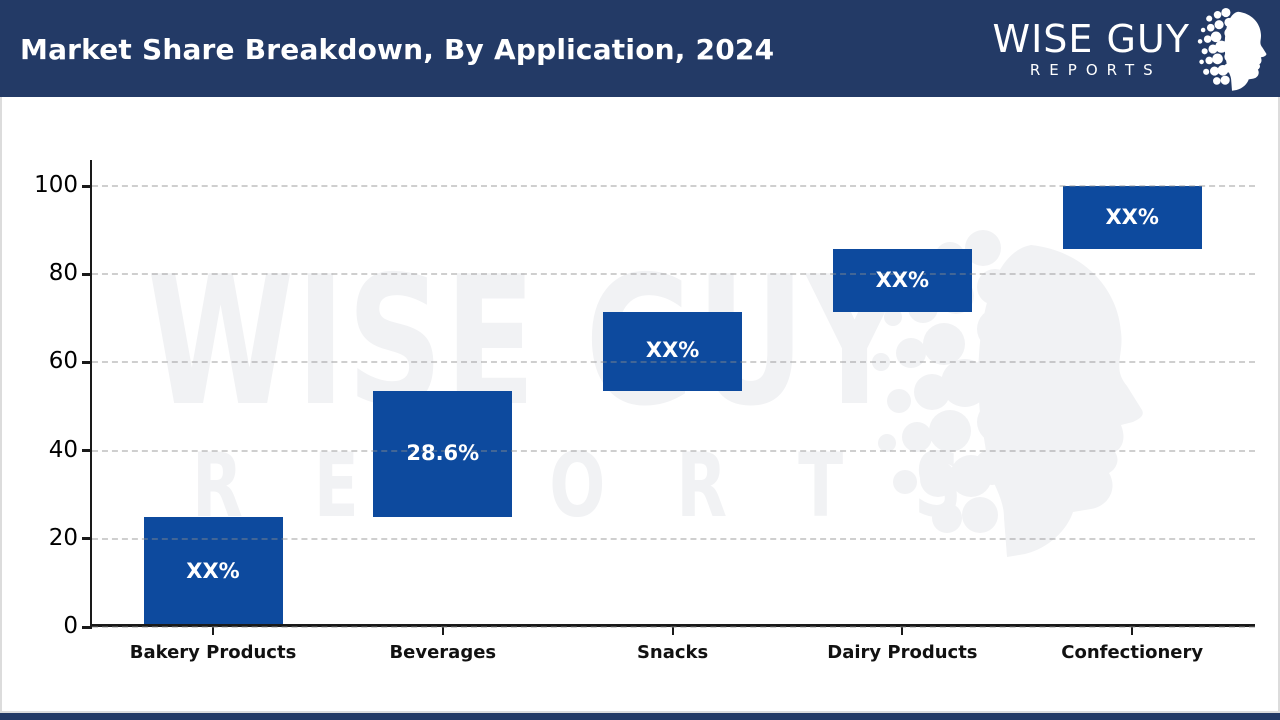 Image resolution: width=1280 pixels, height=720 pixels. I want to click on y-axis-spine, so click(91, 394).